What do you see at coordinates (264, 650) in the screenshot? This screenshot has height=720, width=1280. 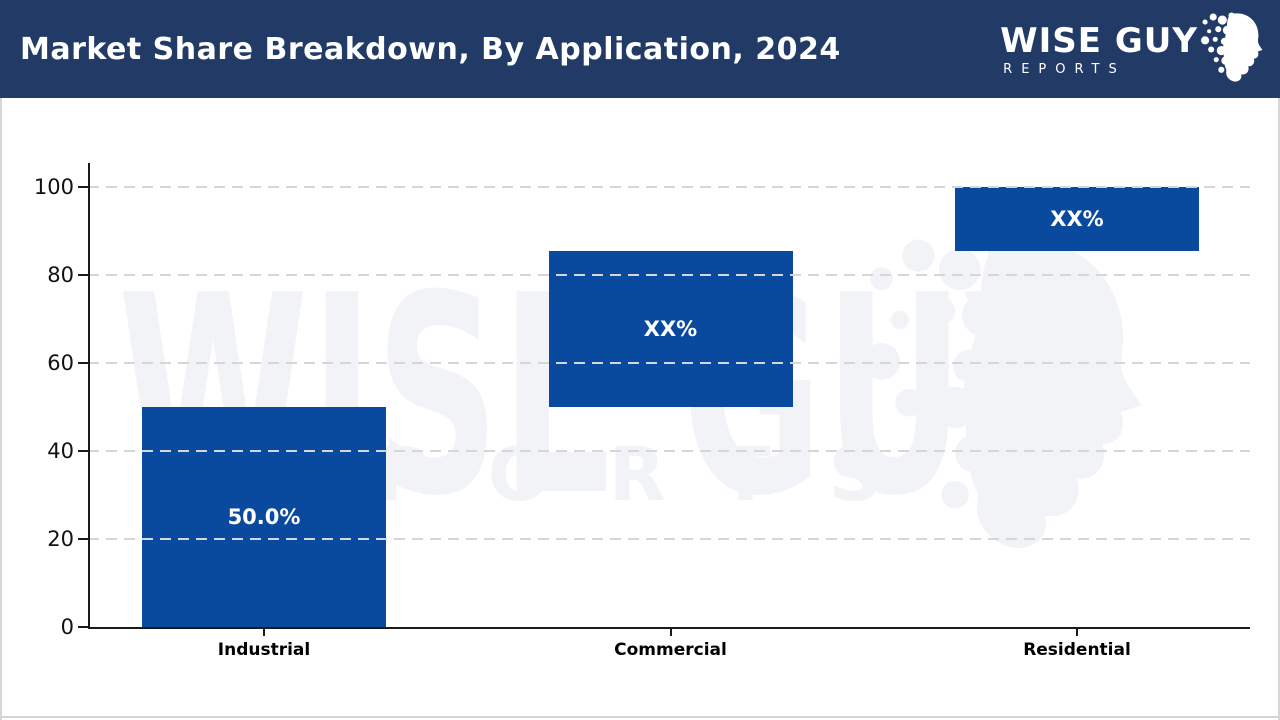 I see `x-category-label-industrial: Industrial` at bounding box center [264, 650].